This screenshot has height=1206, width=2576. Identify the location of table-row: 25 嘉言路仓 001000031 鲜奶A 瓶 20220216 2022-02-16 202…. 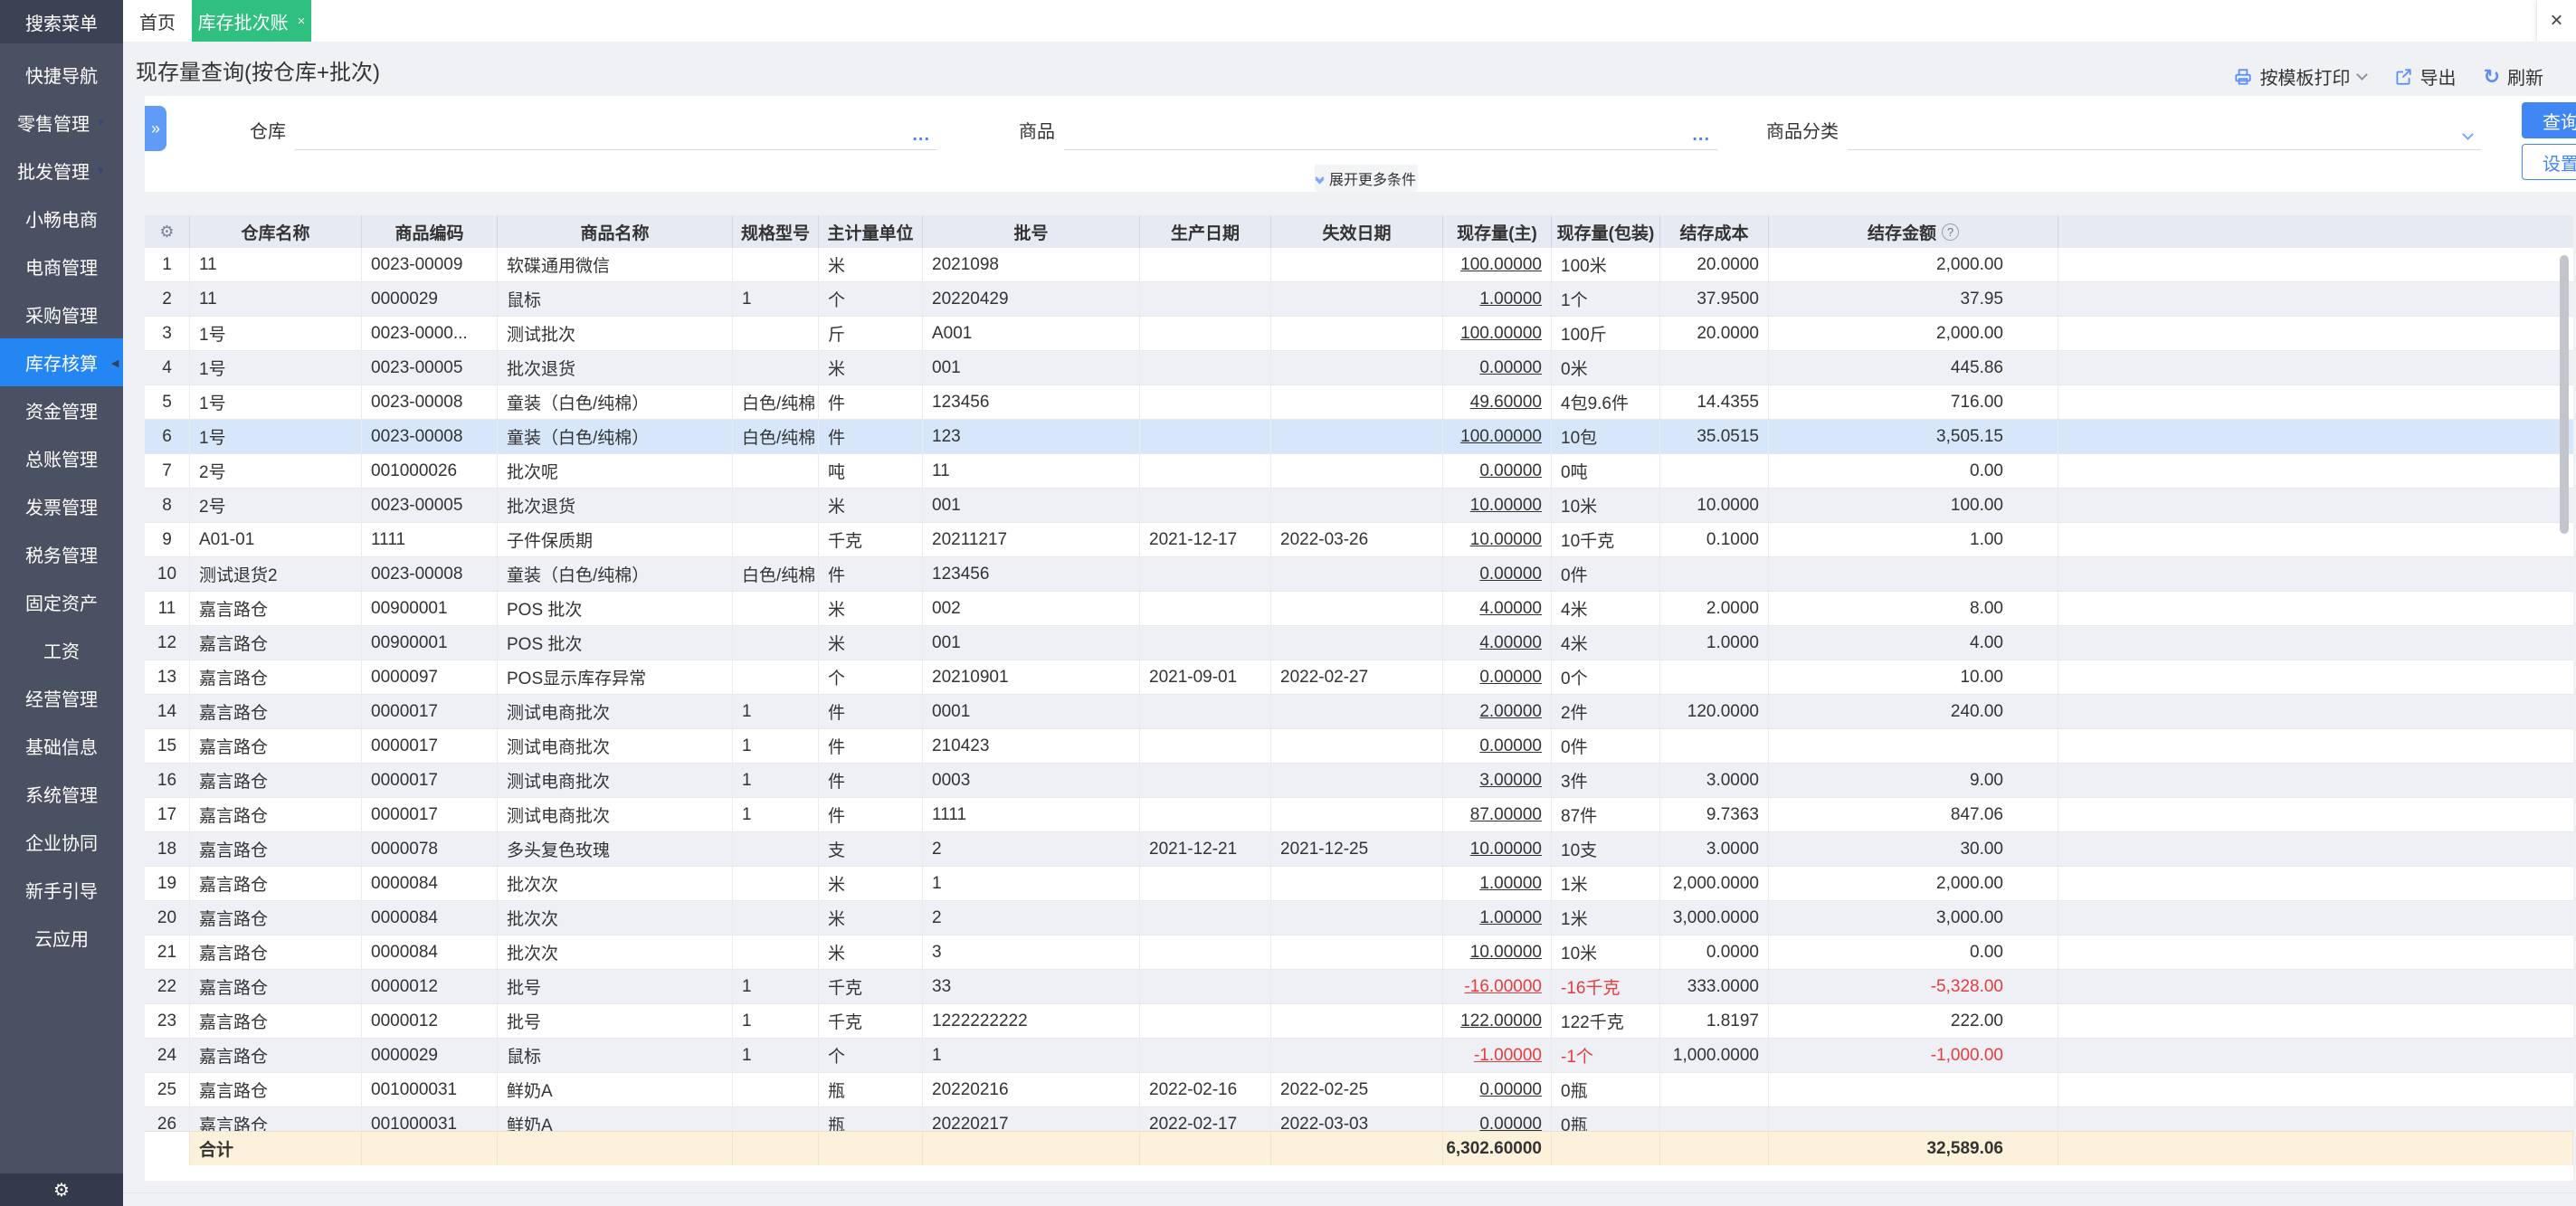
(1359, 1090).